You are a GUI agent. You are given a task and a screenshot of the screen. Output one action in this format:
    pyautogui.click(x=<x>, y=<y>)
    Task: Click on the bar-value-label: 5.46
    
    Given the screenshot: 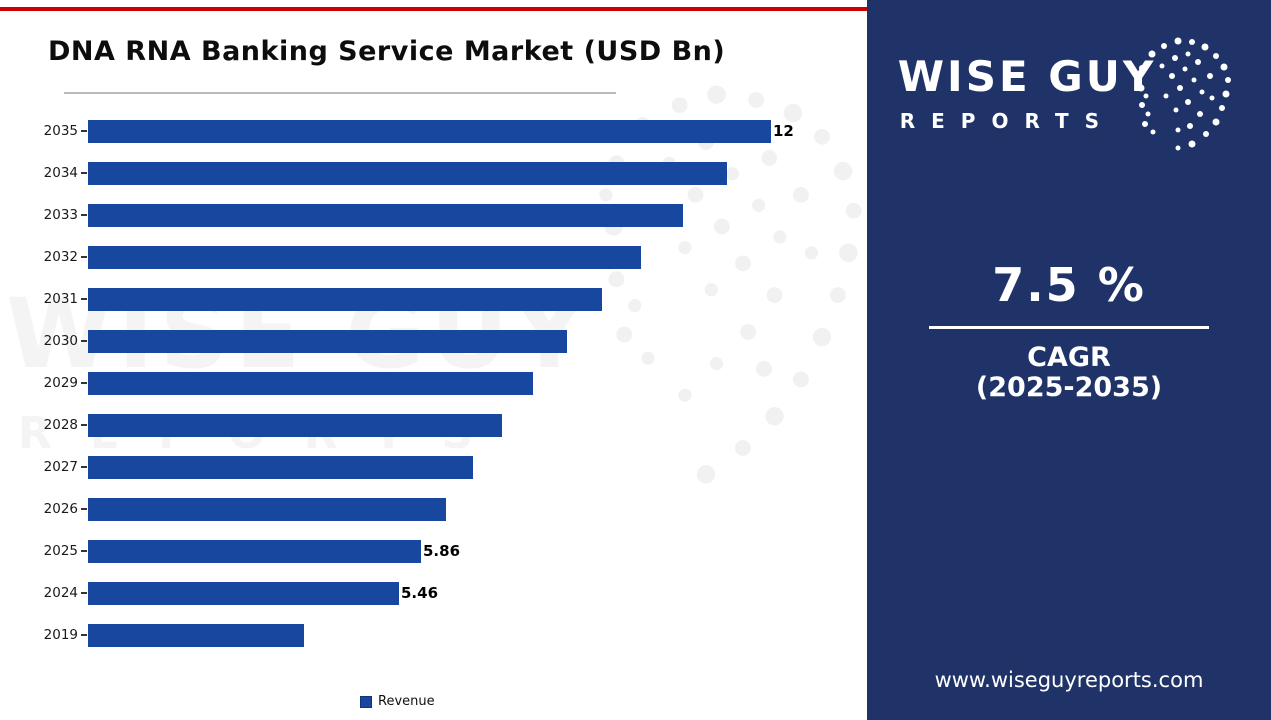 What is the action you would take?
    pyautogui.click(x=420, y=593)
    